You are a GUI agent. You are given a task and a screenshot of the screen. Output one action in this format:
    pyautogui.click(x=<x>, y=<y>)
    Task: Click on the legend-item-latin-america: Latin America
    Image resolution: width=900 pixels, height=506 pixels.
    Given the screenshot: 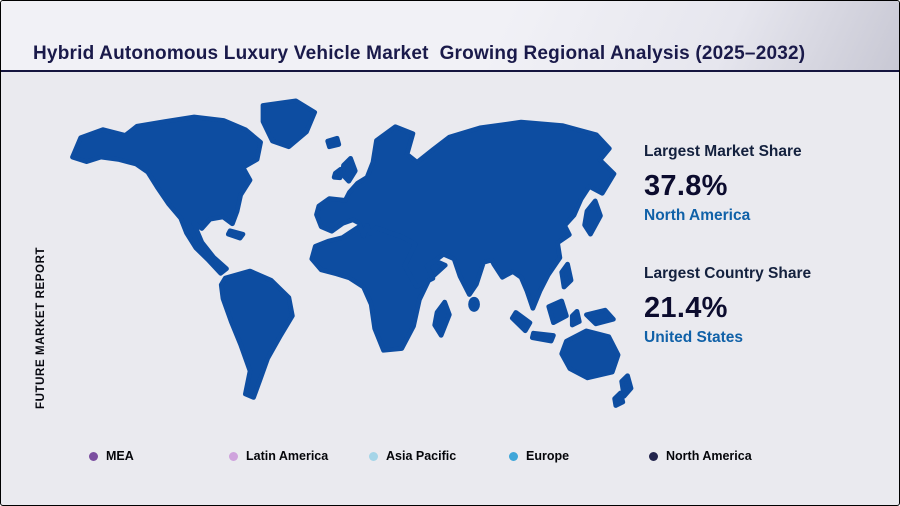 What is the action you would take?
    pyautogui.click(x=299, y=456)
    